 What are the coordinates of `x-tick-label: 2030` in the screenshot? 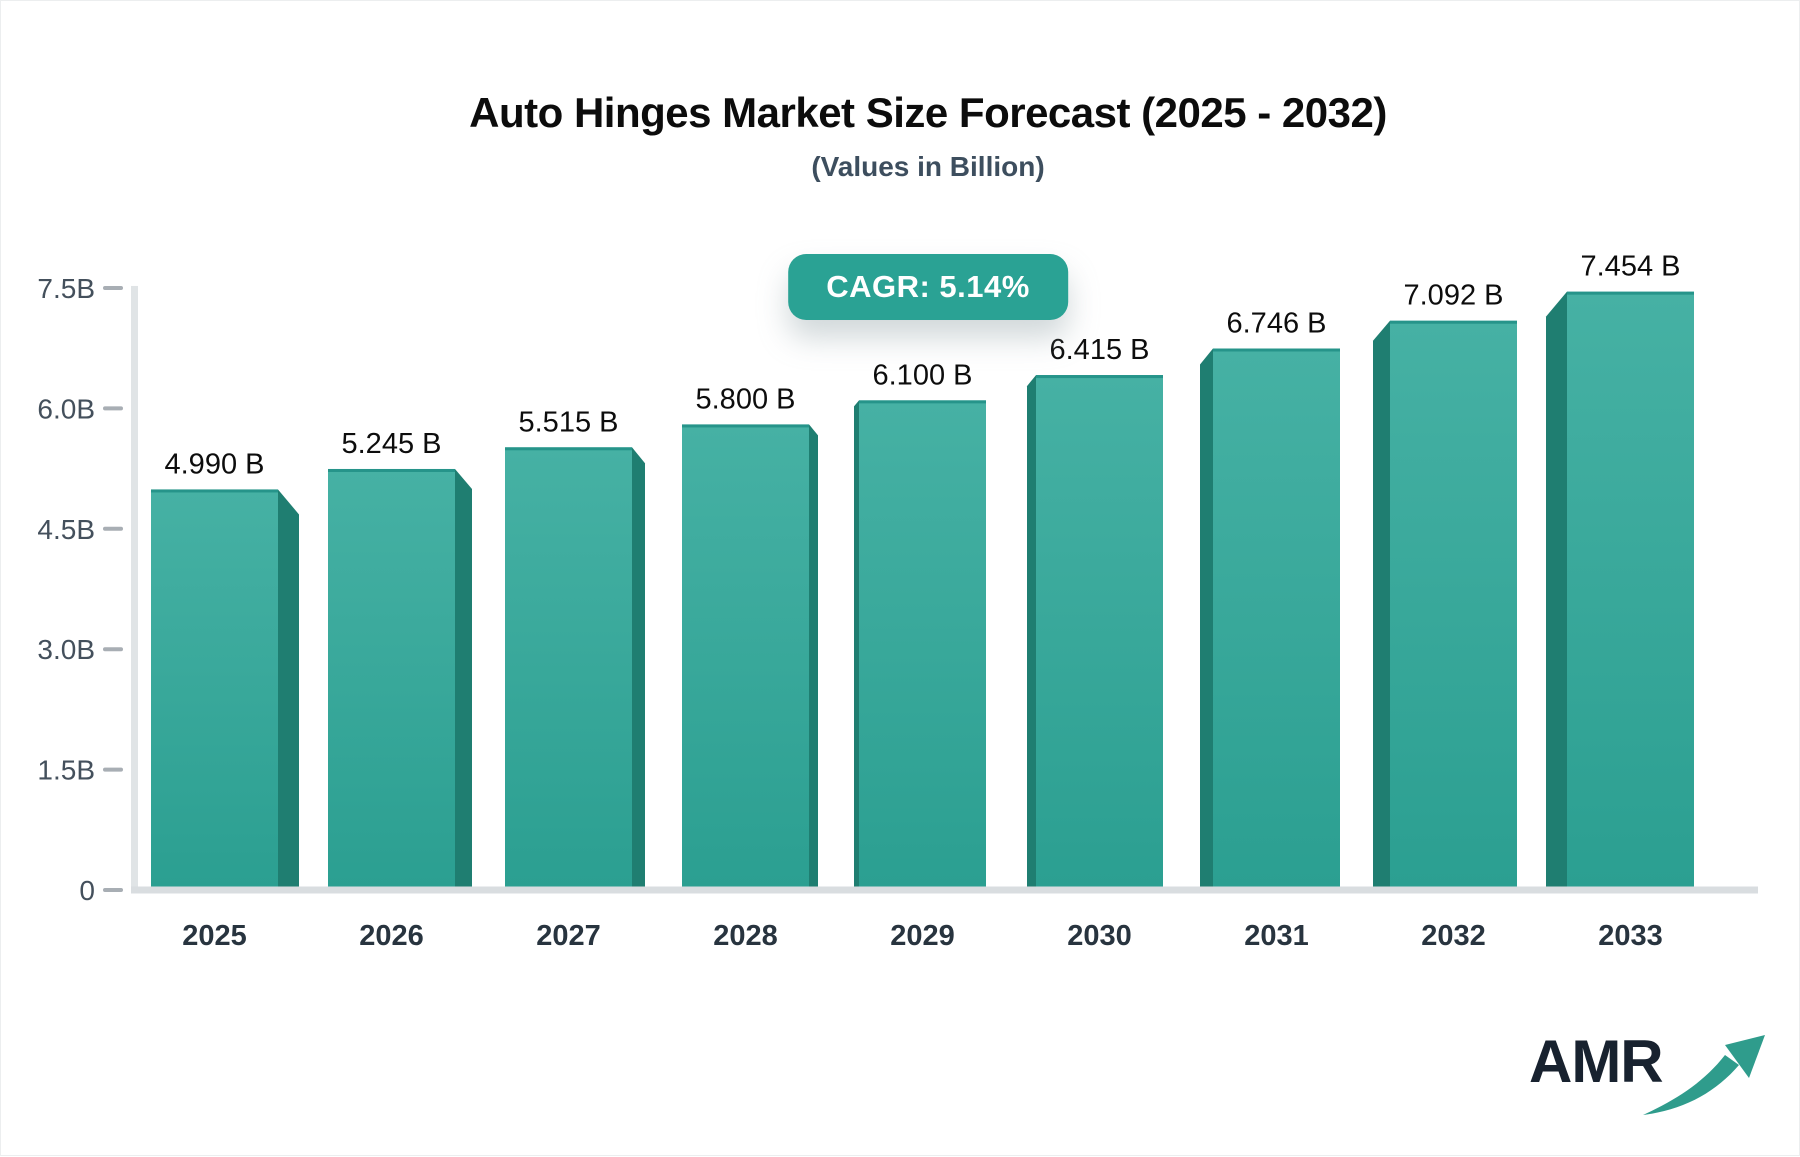 It's located at (1099, 936).